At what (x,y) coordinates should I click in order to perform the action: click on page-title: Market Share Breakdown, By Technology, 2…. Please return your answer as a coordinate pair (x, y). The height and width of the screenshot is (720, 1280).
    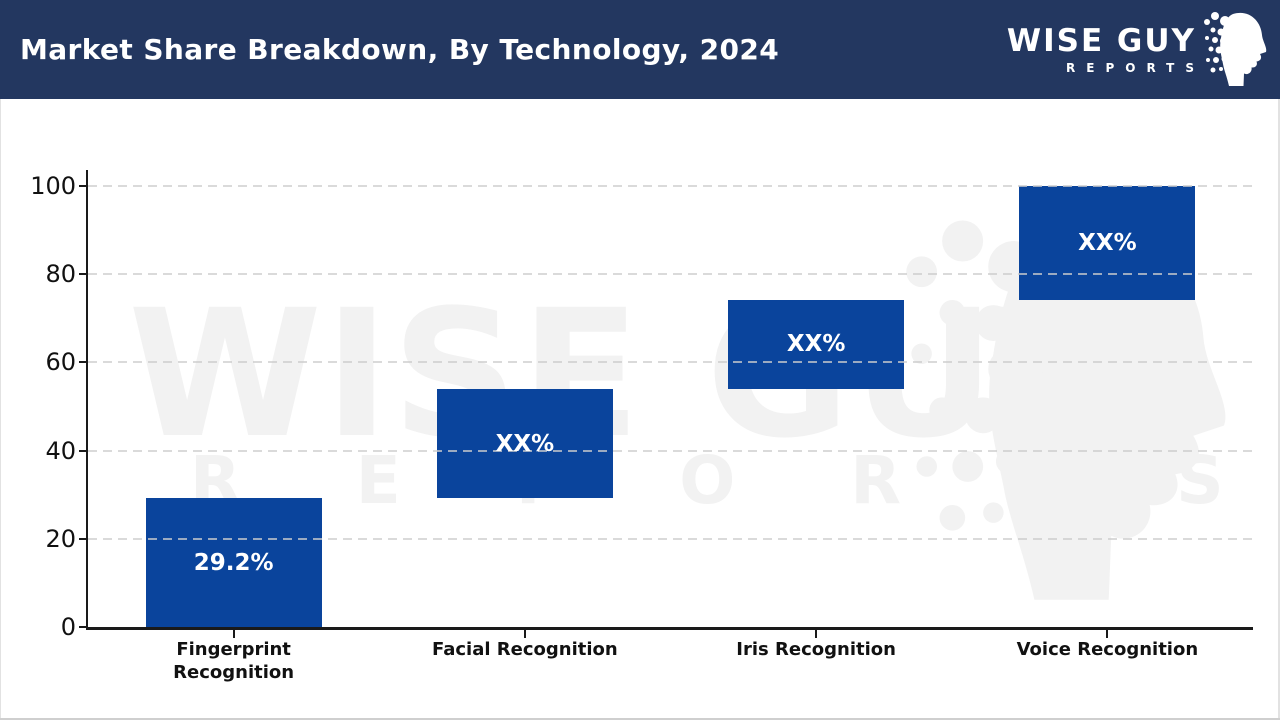
    Looking at the image, I should click on (400, 49).